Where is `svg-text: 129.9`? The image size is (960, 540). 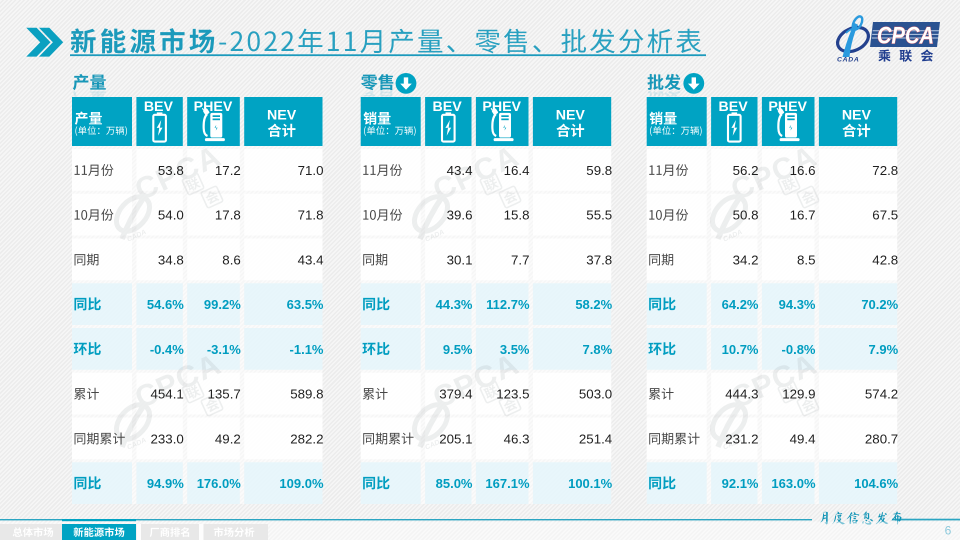 svg-text: 129.9 is located at coordinates (798, 394).